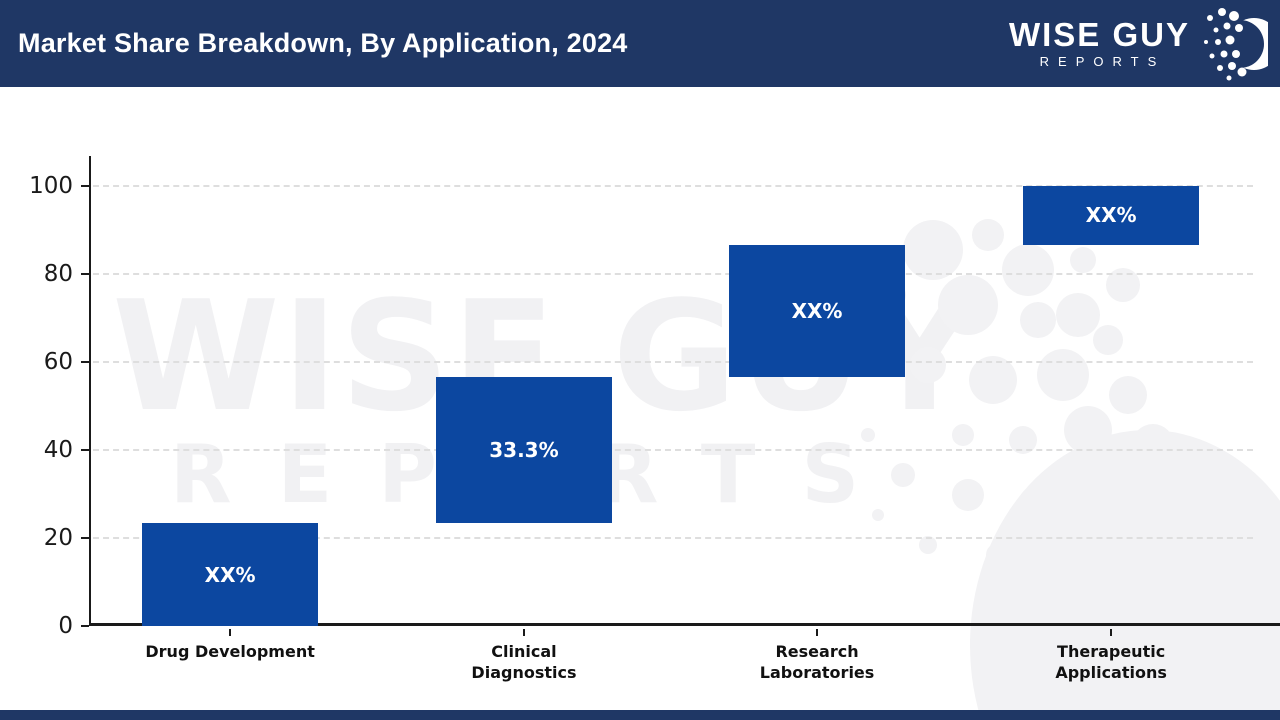 The height and width of the screenshot is (720, 1280). What do you see at coordinates (817, 662) in the screenshot?
I see `x-category-label: Research Laboratories` at bounding box center [817, 662].